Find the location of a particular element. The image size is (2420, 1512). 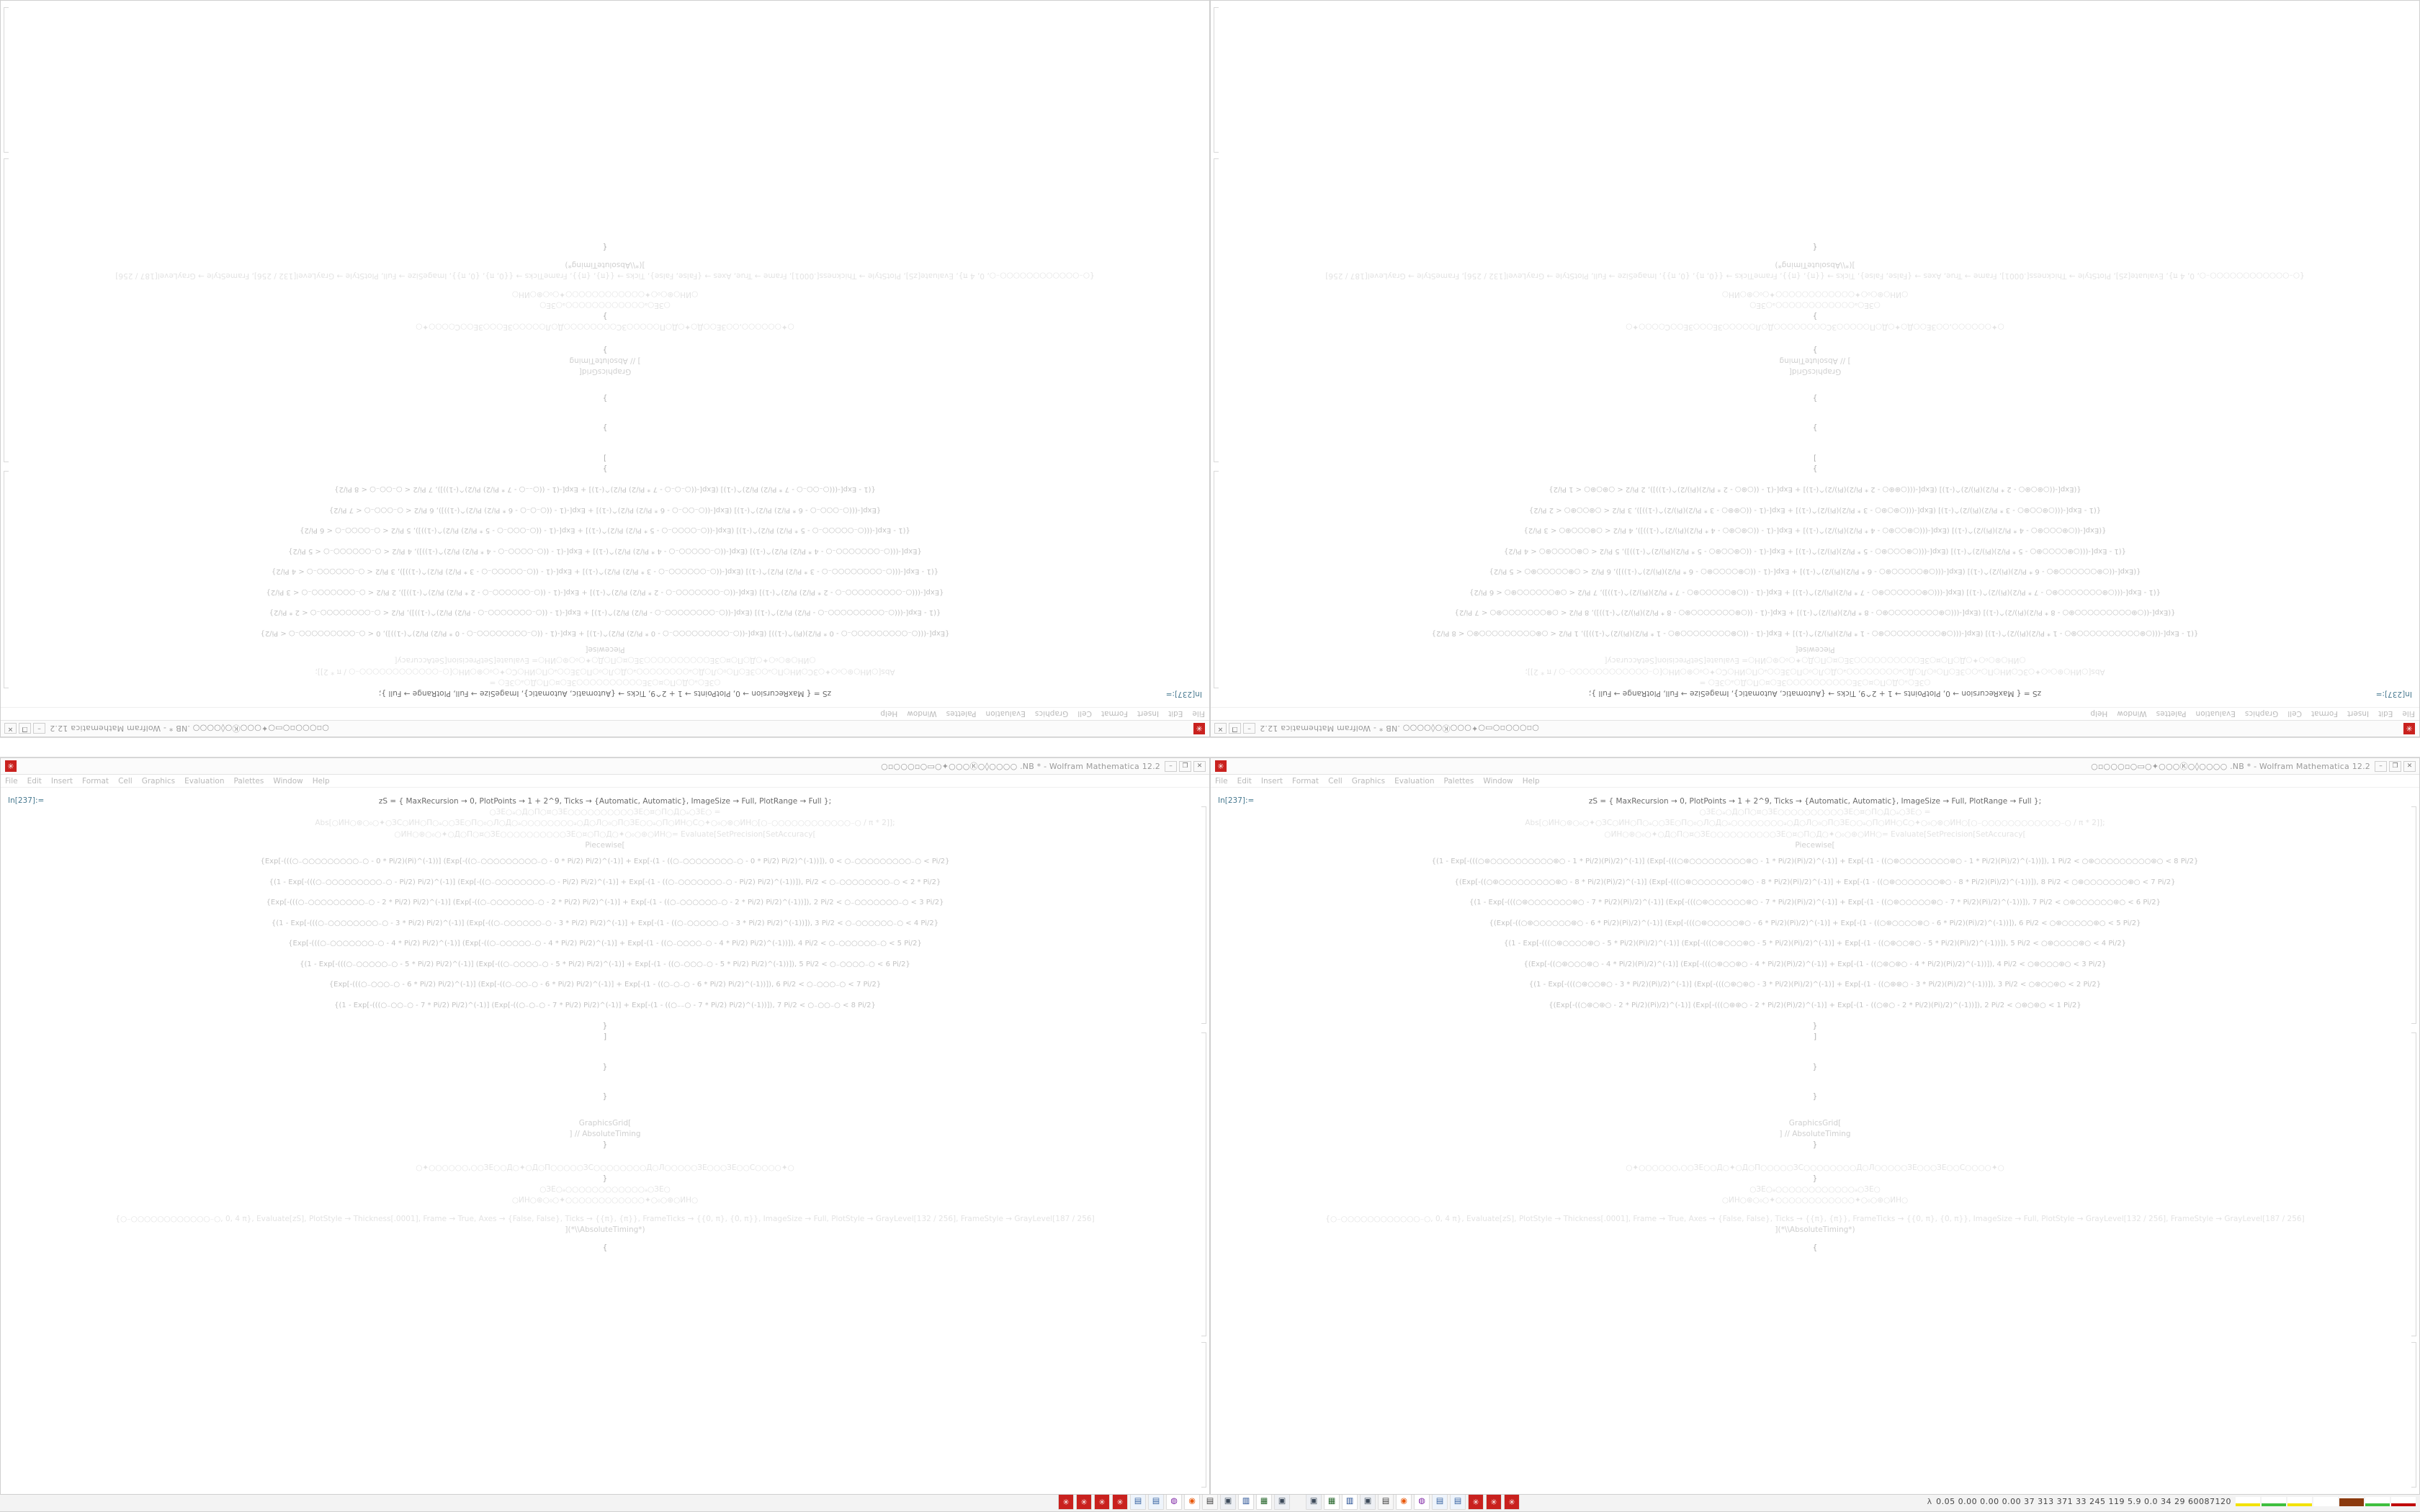

taskbar-item-calculator-icon: ▤ is located at coordinates (1440, 1502).